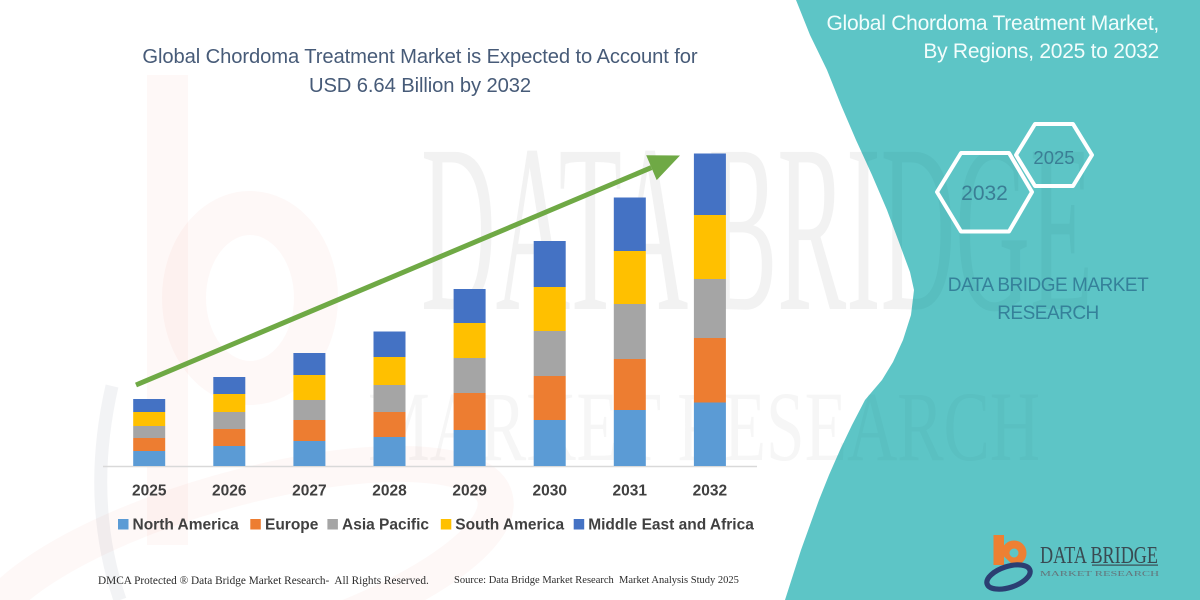 This screenshot has height=600, width=1200. Describe the element at coordinates (229, 491) in the screenshot. I see `svg-text: 2026` at that location.